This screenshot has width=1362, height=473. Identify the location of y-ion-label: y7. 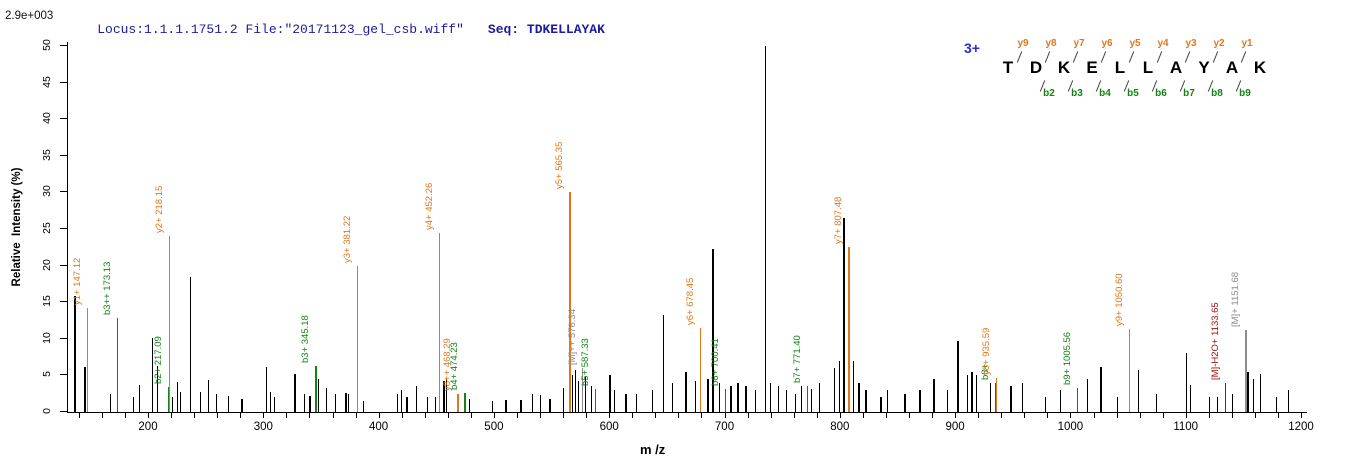
(1079, 43).